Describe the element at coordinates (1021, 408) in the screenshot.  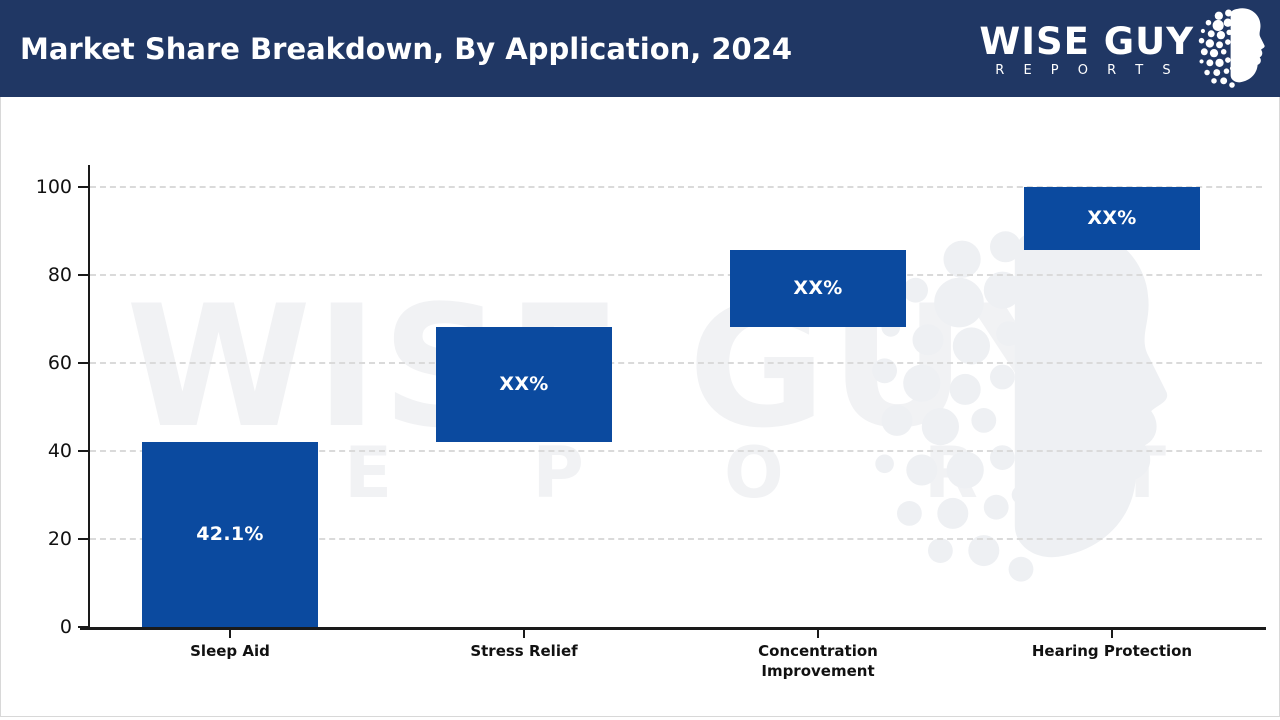
I see `watermark-head-icon` at that location.